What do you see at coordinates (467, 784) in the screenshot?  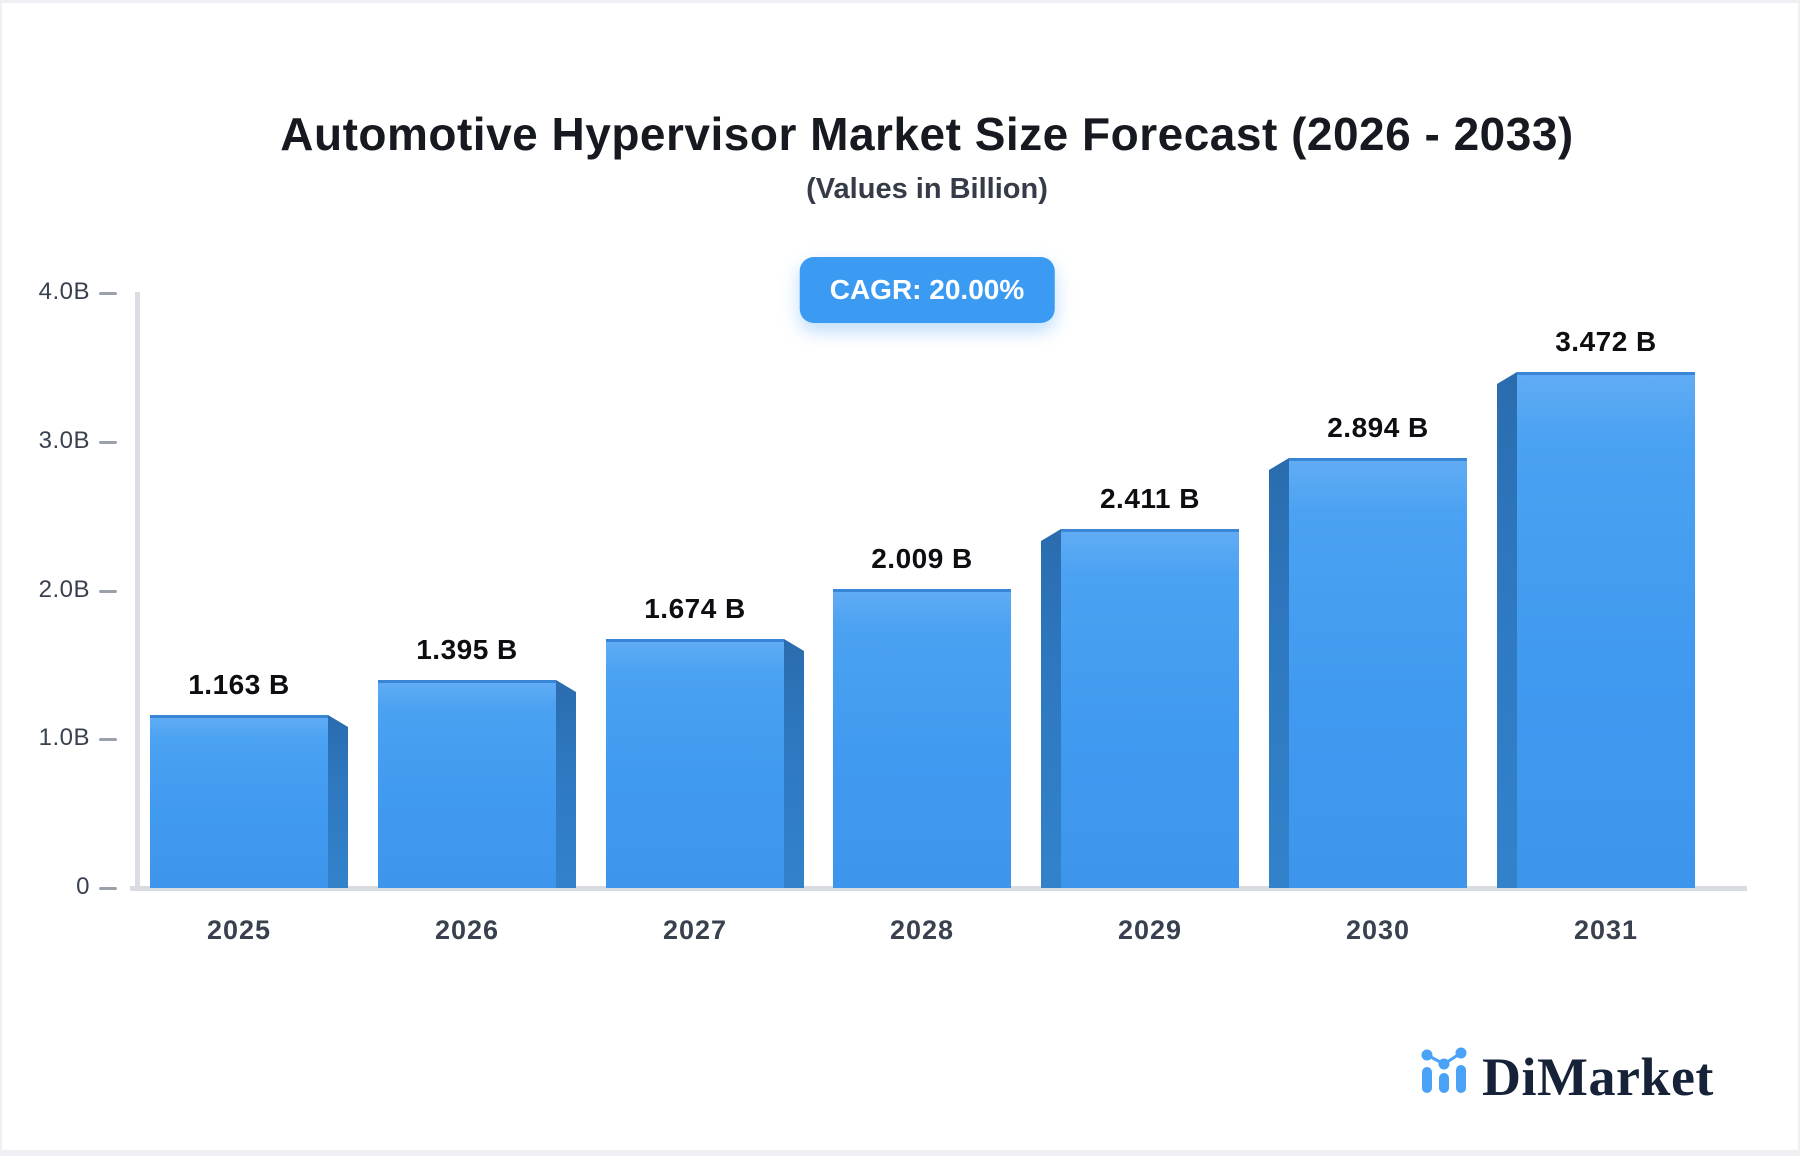 I see `bar-2026` at bounding box center [467, 784].